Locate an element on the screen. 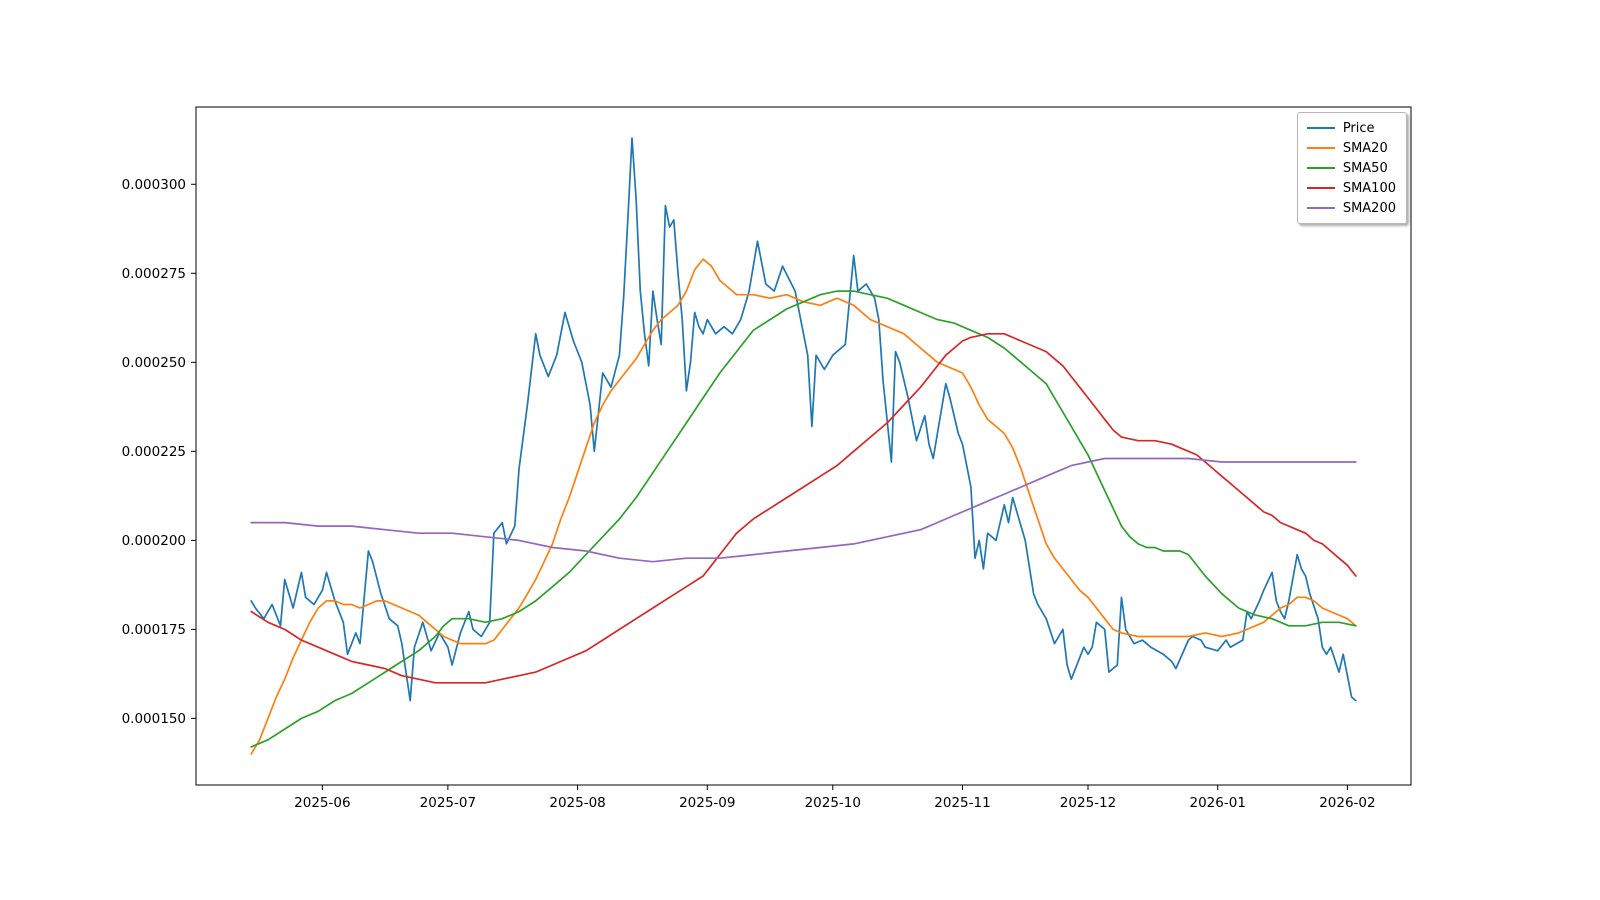 This screenshot has height=900, width=1600. y-tick-label: 0.000275 is located at coordinates (154, 274).